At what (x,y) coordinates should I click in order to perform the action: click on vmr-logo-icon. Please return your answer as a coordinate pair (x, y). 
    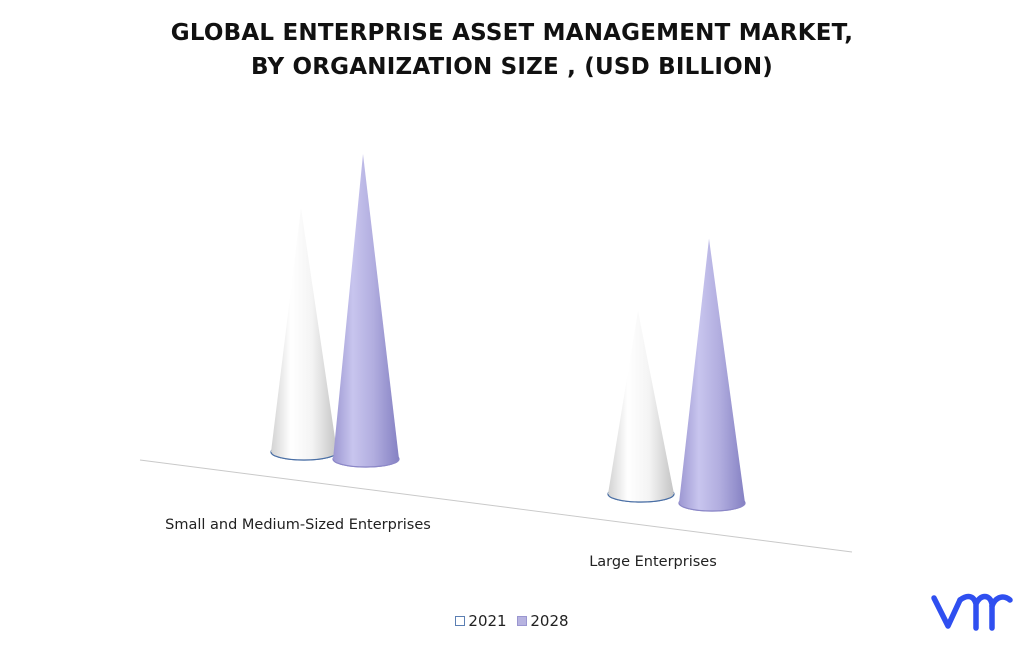
    Looking at the image, I should click on (972, 612).